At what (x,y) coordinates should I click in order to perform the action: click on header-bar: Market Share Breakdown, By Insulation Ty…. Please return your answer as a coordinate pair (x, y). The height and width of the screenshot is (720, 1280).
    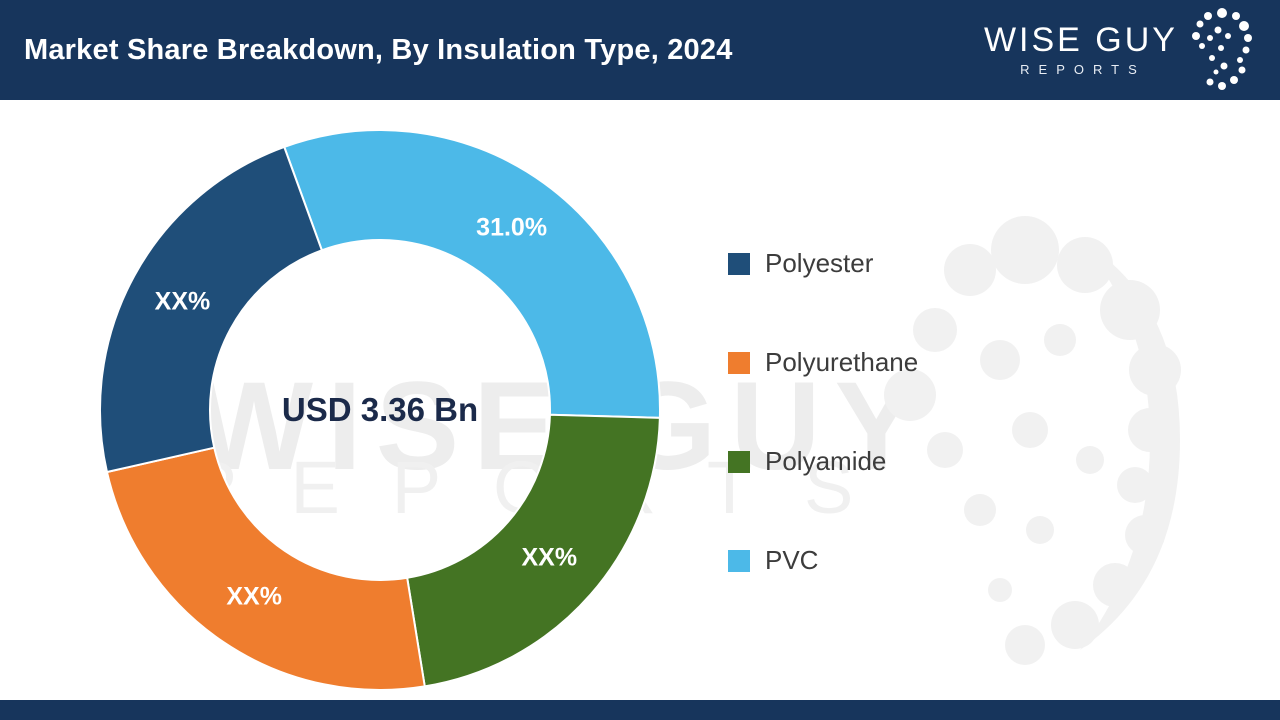
    Looking at the image, I should click on (640, 50).